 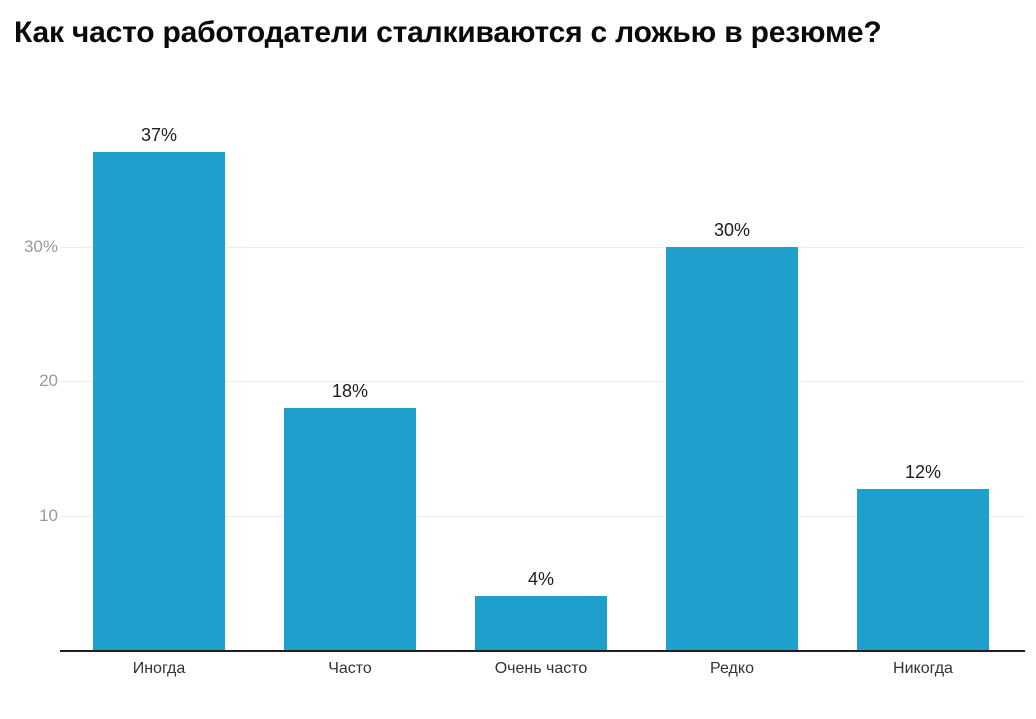 I want to click on x-axis-category-label: Редко, so click(x=732, y=668).